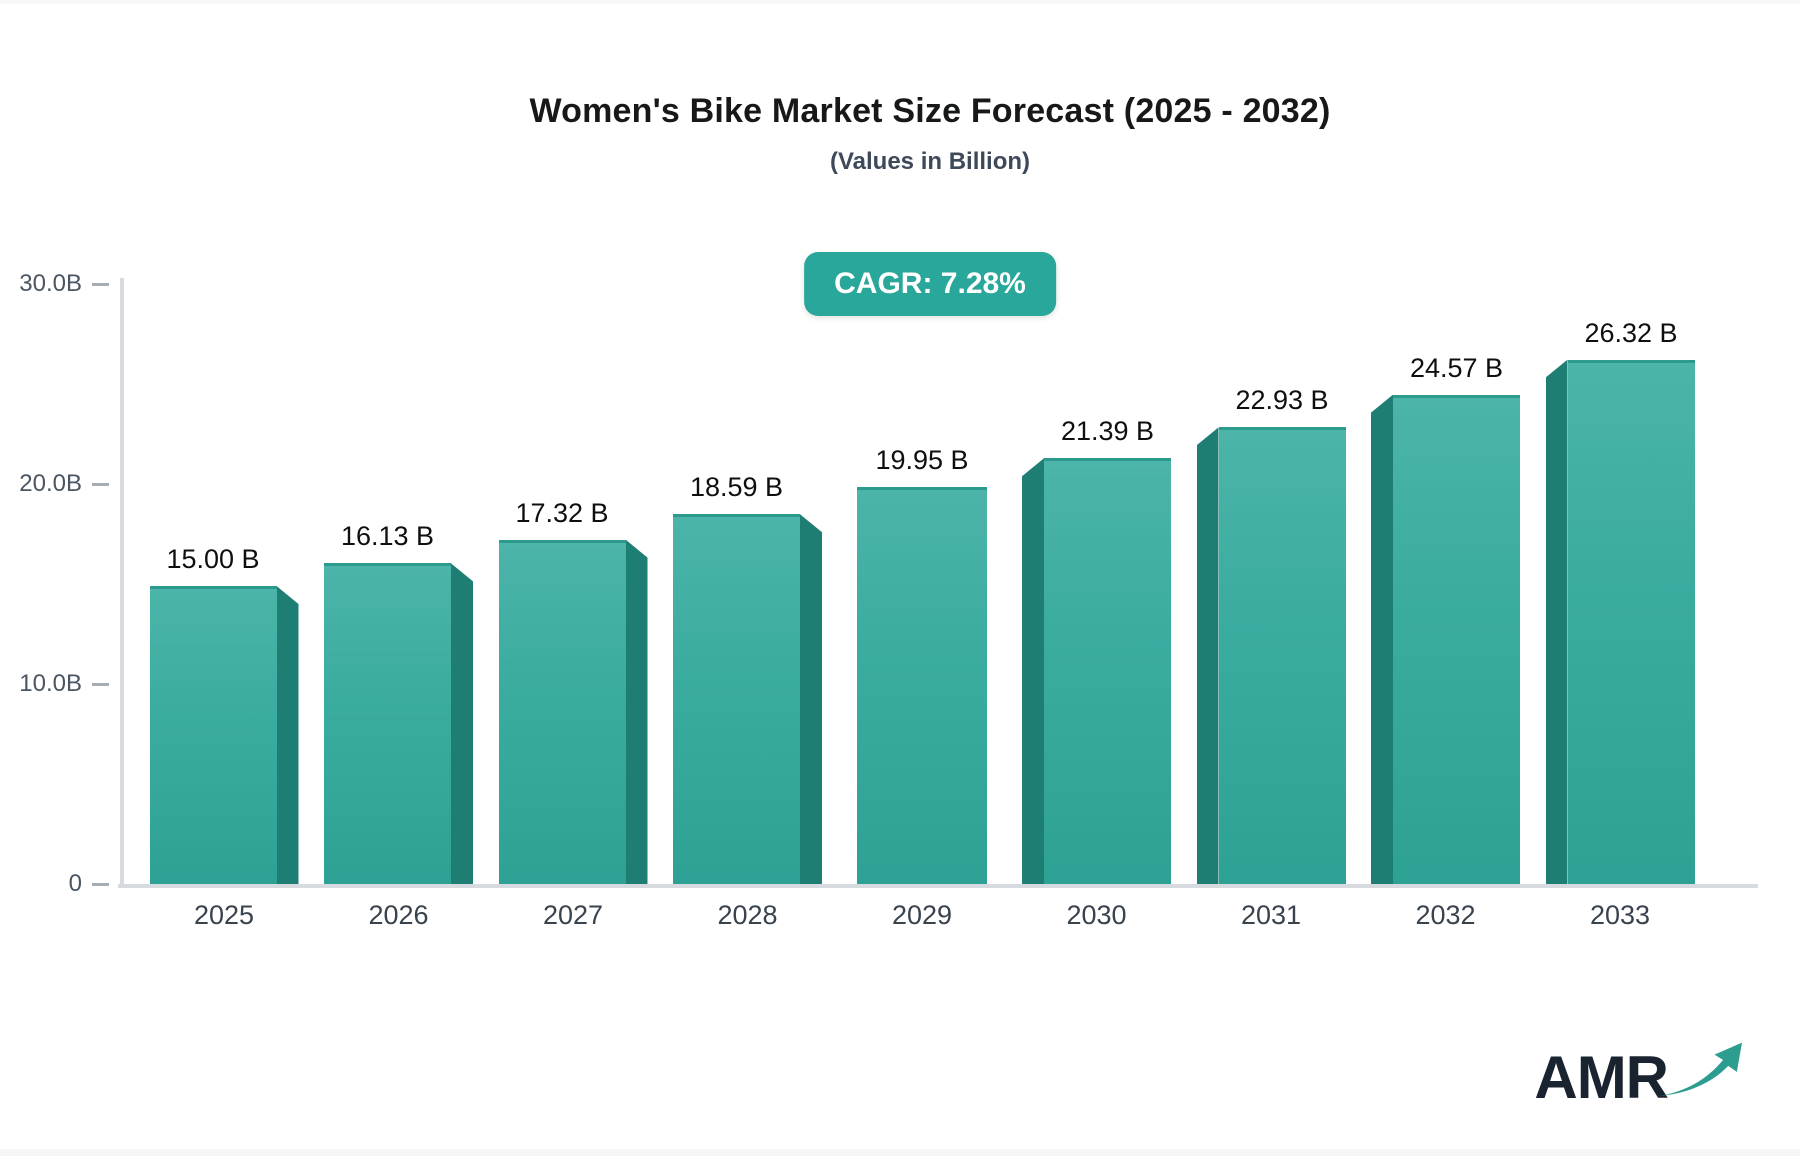 Image resolution: width=1800 pixels, height=1156 pixels. I want to click on bar-value-label: 18.59 B, so click(736, 487).